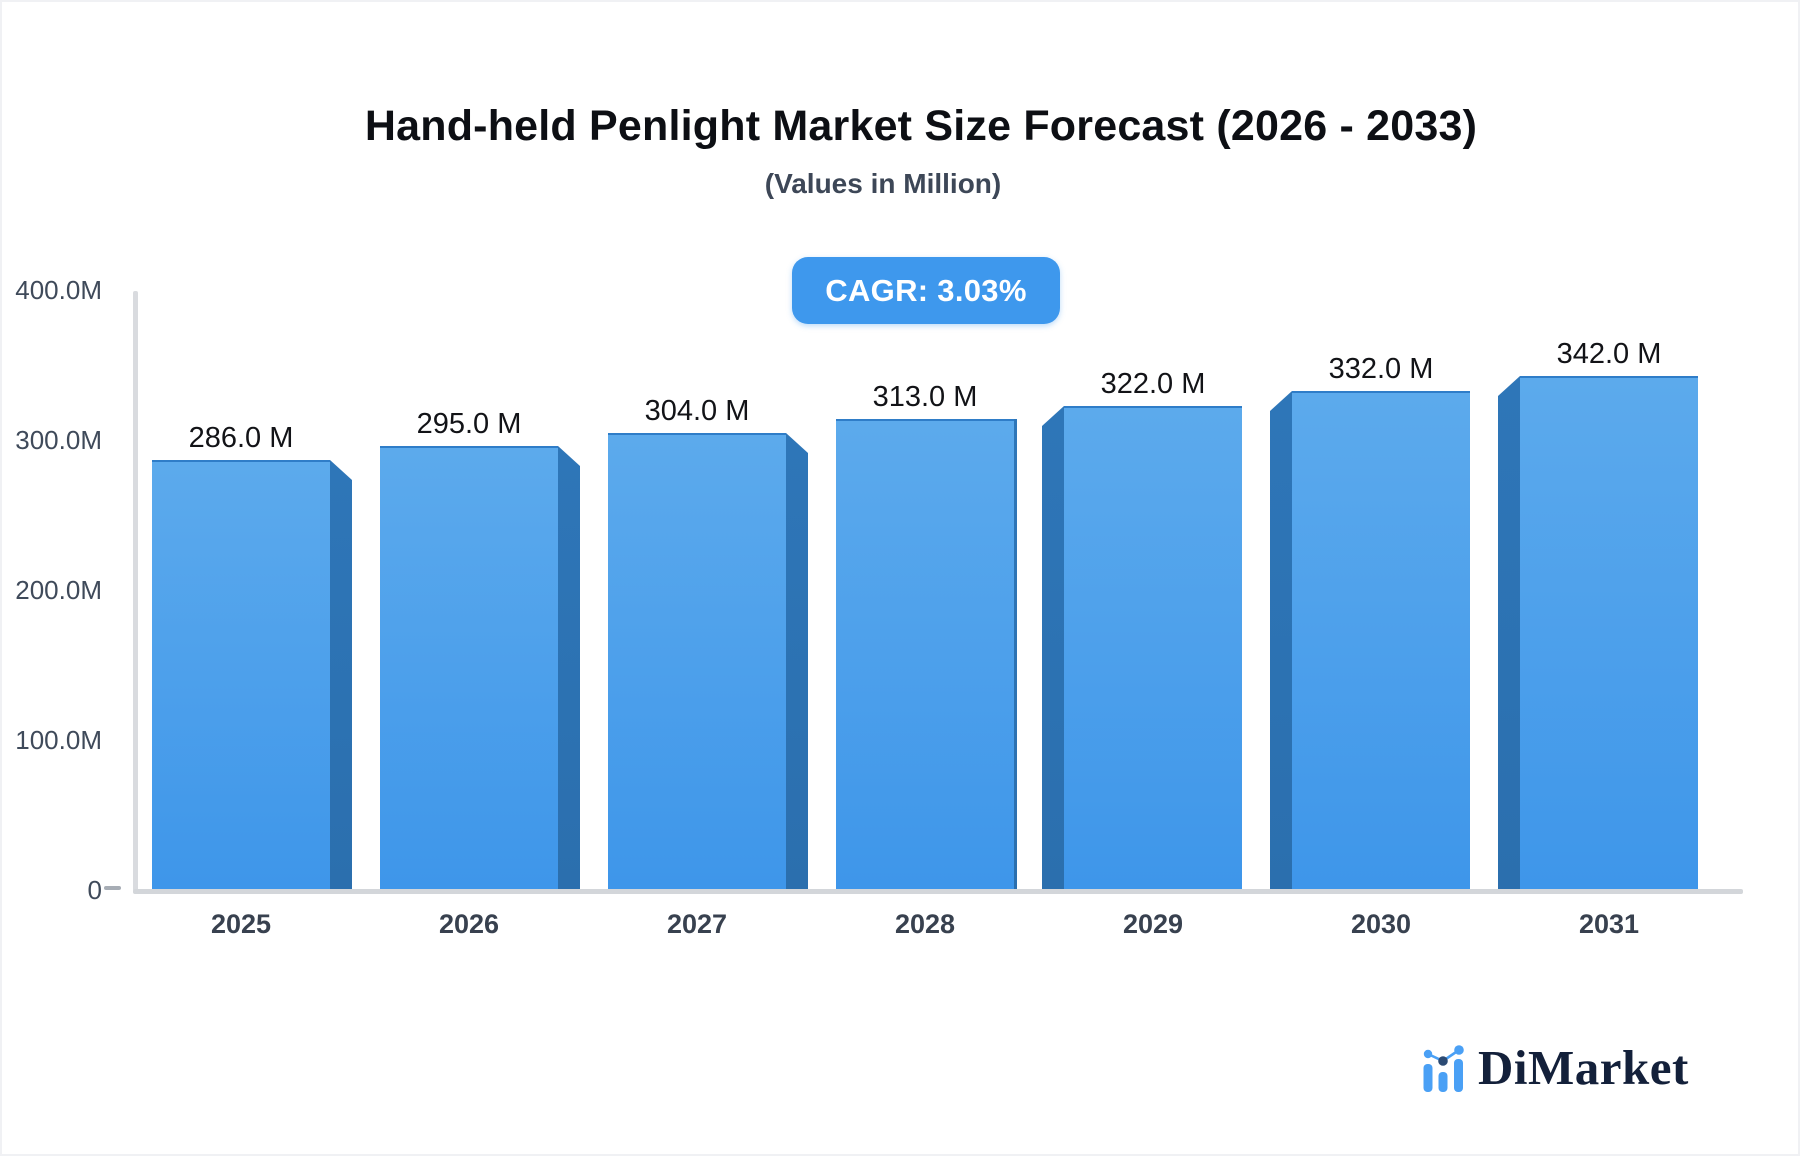 The image size is (1800, 1156). I want to click on bar-face-2030, so click(1381, 640).